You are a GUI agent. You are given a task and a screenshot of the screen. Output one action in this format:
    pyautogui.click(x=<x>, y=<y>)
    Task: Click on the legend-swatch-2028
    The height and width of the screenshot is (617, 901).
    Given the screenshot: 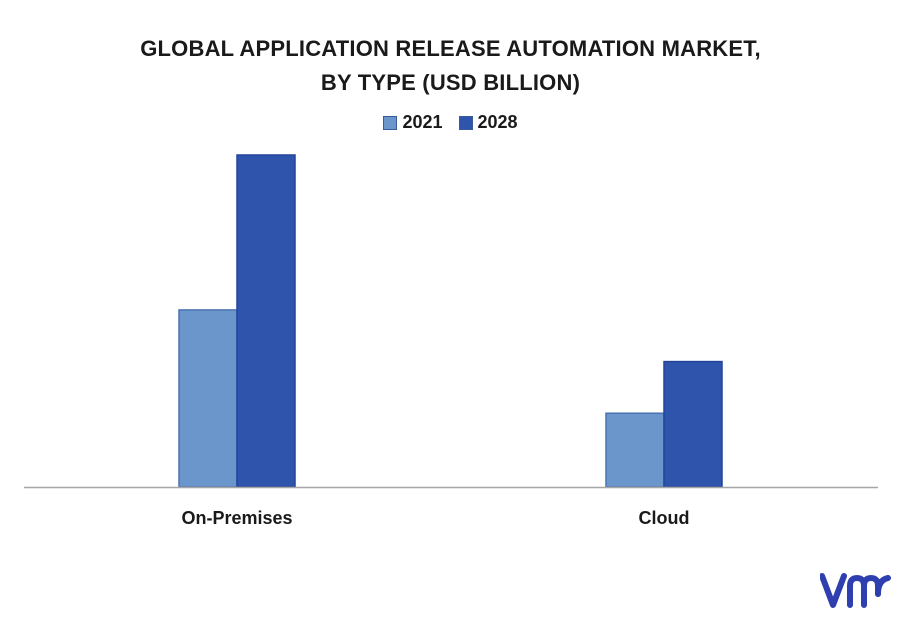 What is the action you would take?
    pyautogui.click(x=465, y=122)
    